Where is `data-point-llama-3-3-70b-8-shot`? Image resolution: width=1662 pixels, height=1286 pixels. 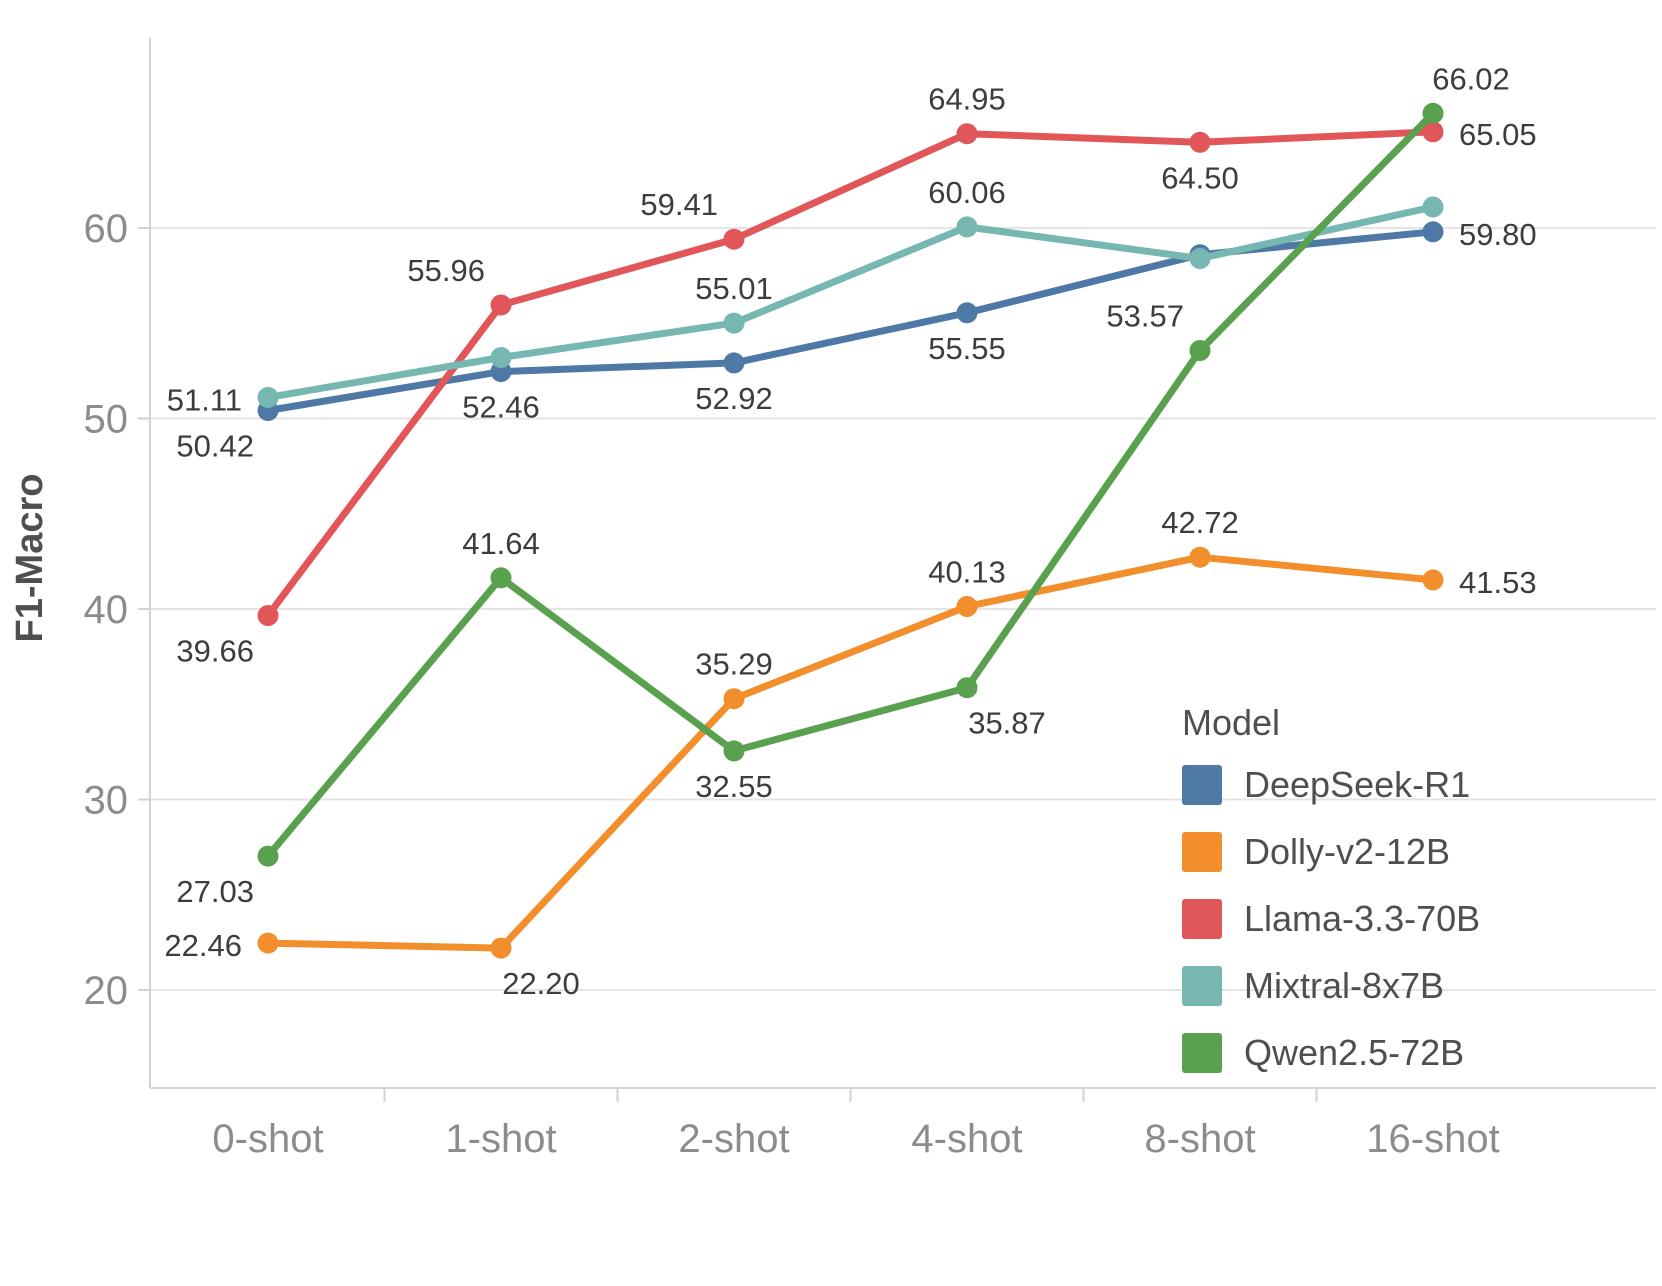
data-point-llama-3-3-70b-8-shot is located at coordinates (1200, 142).